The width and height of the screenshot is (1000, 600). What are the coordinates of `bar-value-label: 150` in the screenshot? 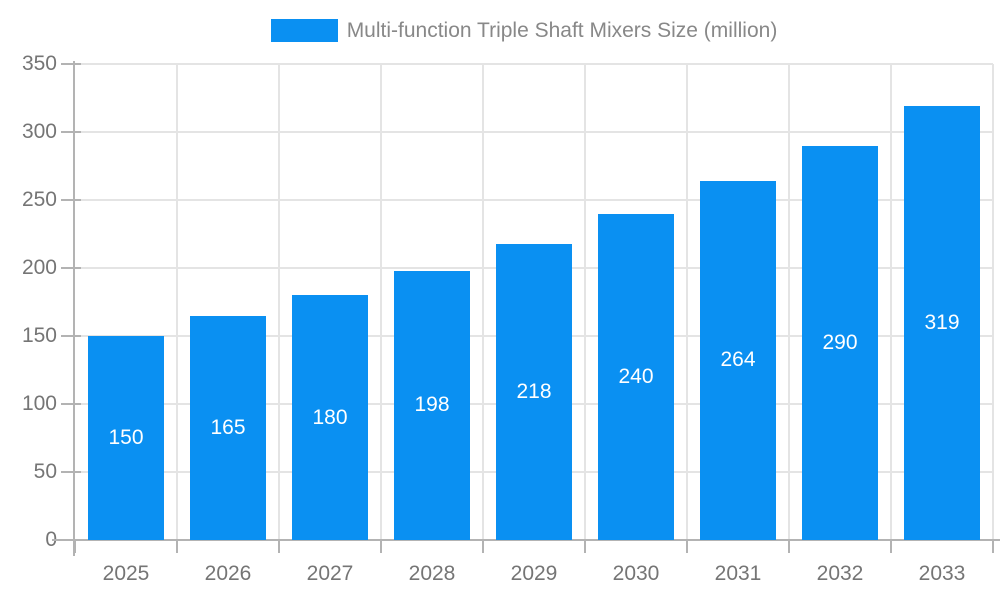 It's located at (126, 437).